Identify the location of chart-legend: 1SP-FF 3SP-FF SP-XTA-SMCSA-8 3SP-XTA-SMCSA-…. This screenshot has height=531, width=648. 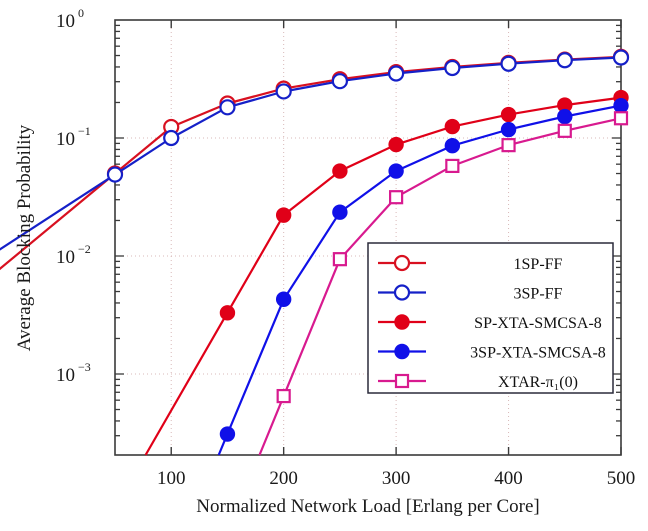
(490, 318).